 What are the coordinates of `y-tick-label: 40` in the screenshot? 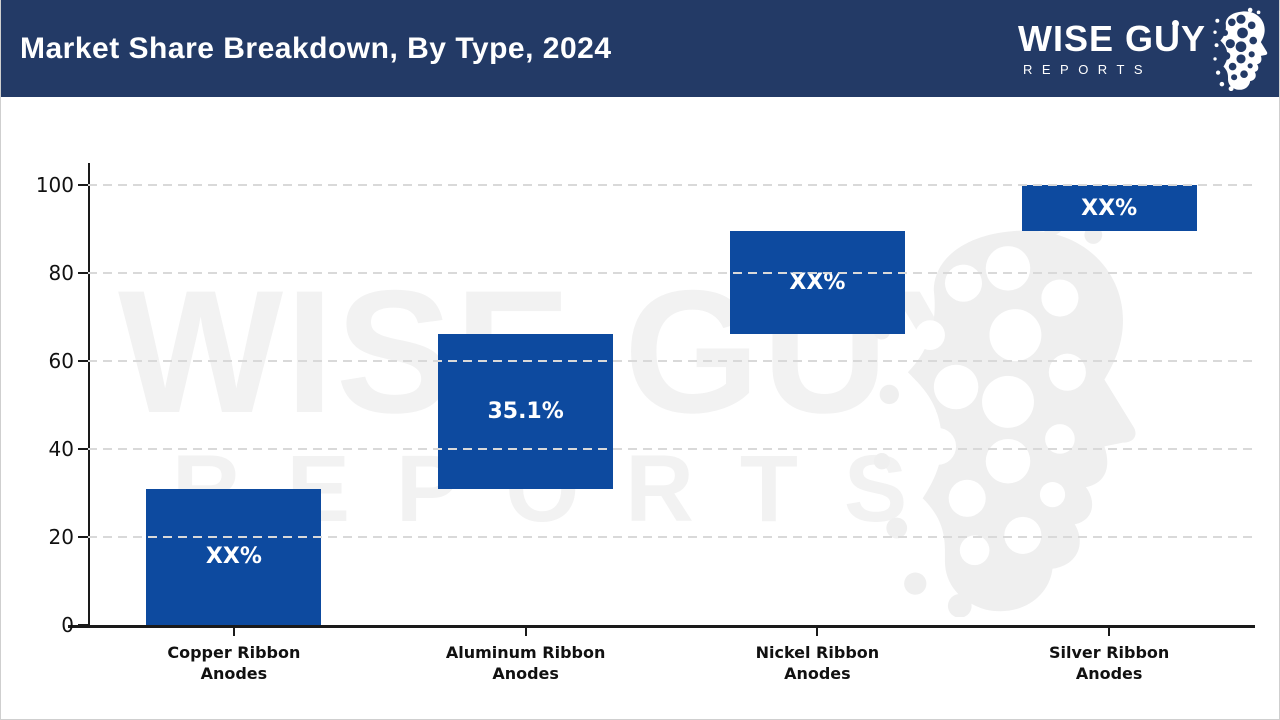 It's located at (61, 449).